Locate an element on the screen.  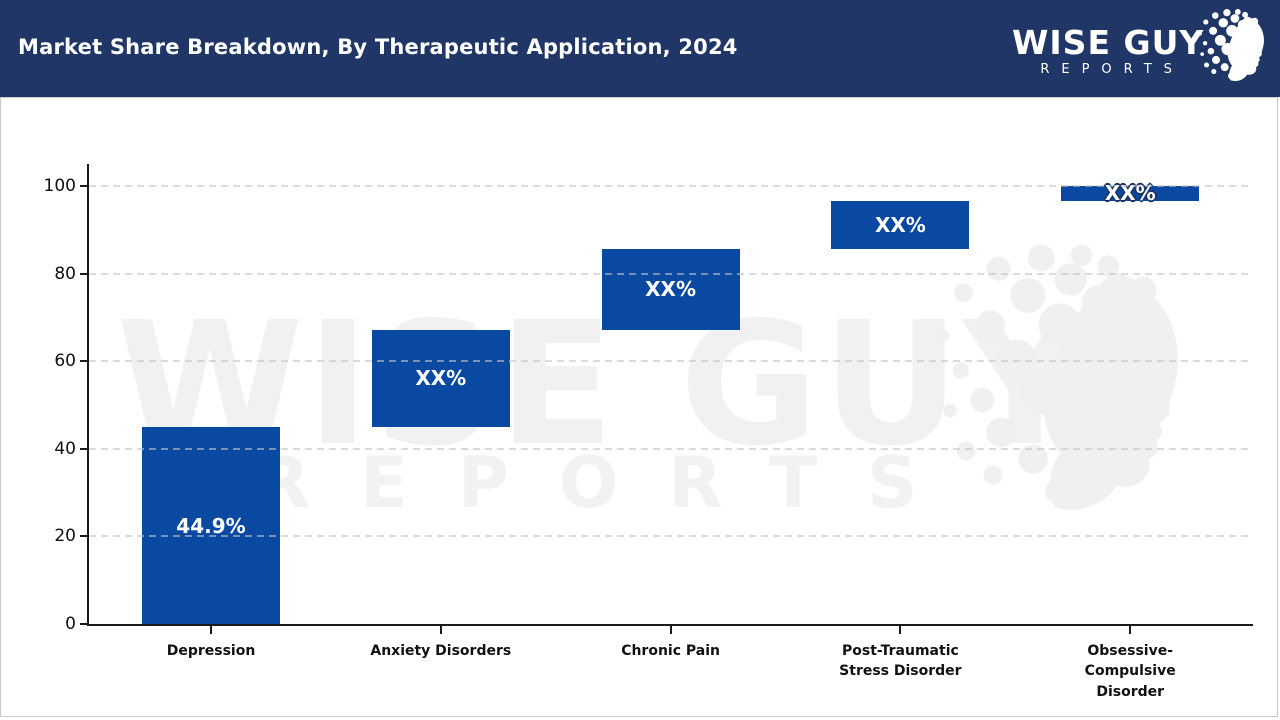
x-axis-line is located at coordinates (670, 625).